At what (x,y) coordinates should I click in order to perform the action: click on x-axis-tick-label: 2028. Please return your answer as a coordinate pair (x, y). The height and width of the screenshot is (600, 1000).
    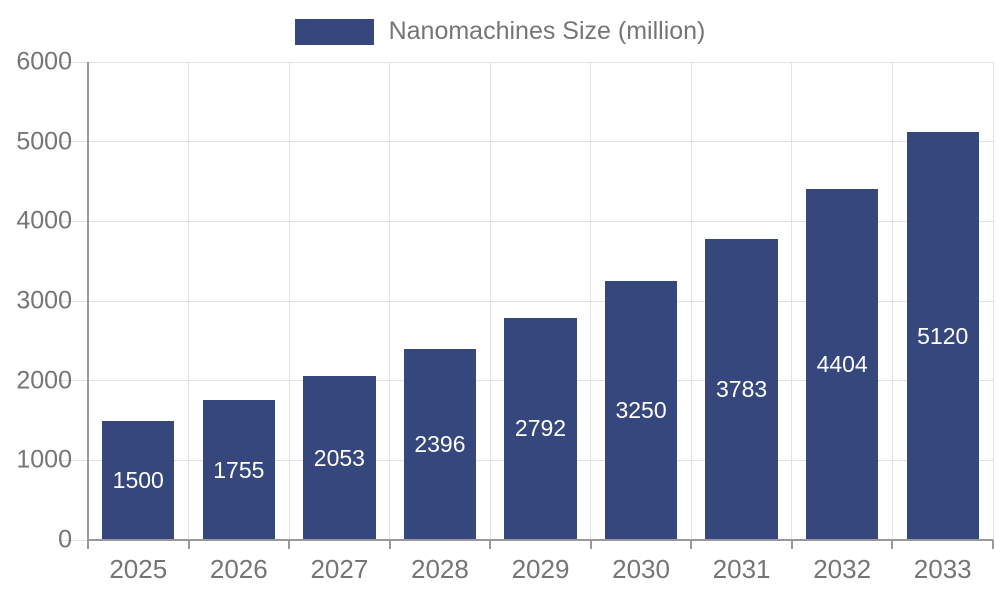
    Looking at the image, I should click on (440, 569).